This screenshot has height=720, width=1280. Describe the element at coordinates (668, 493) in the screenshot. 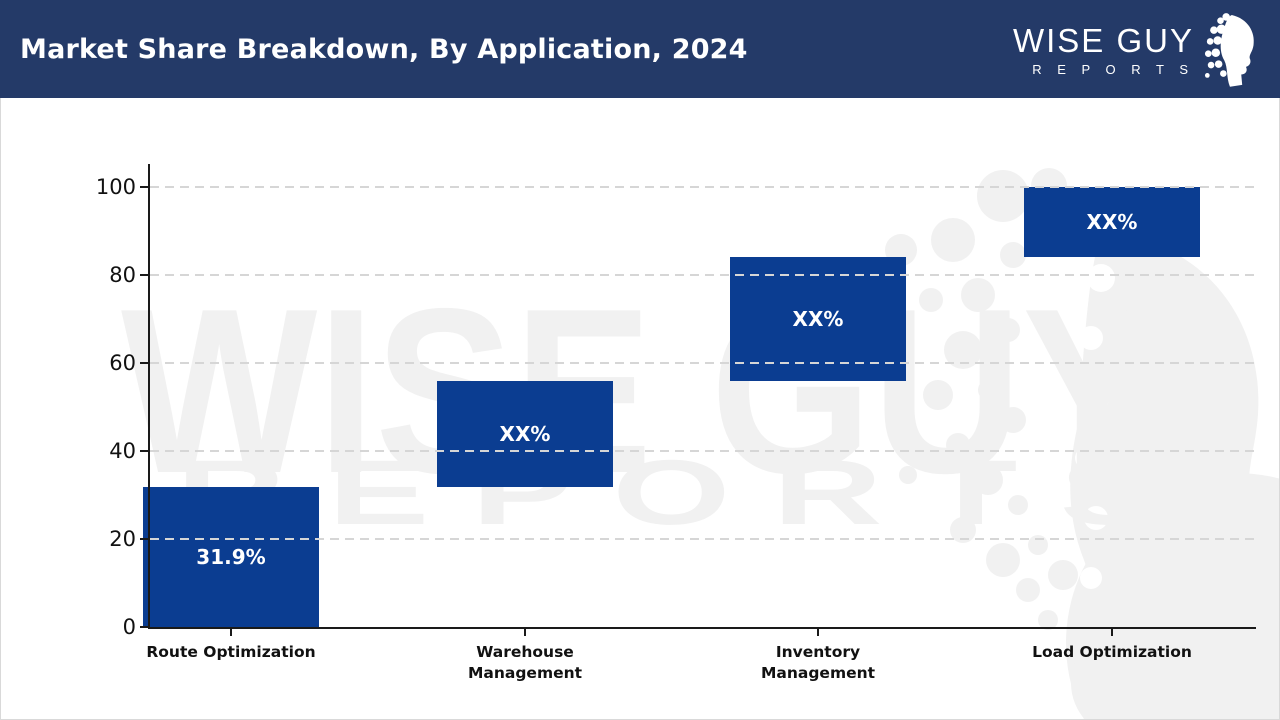

I see `watermark-subtitle: R E P O R T S` at that location.